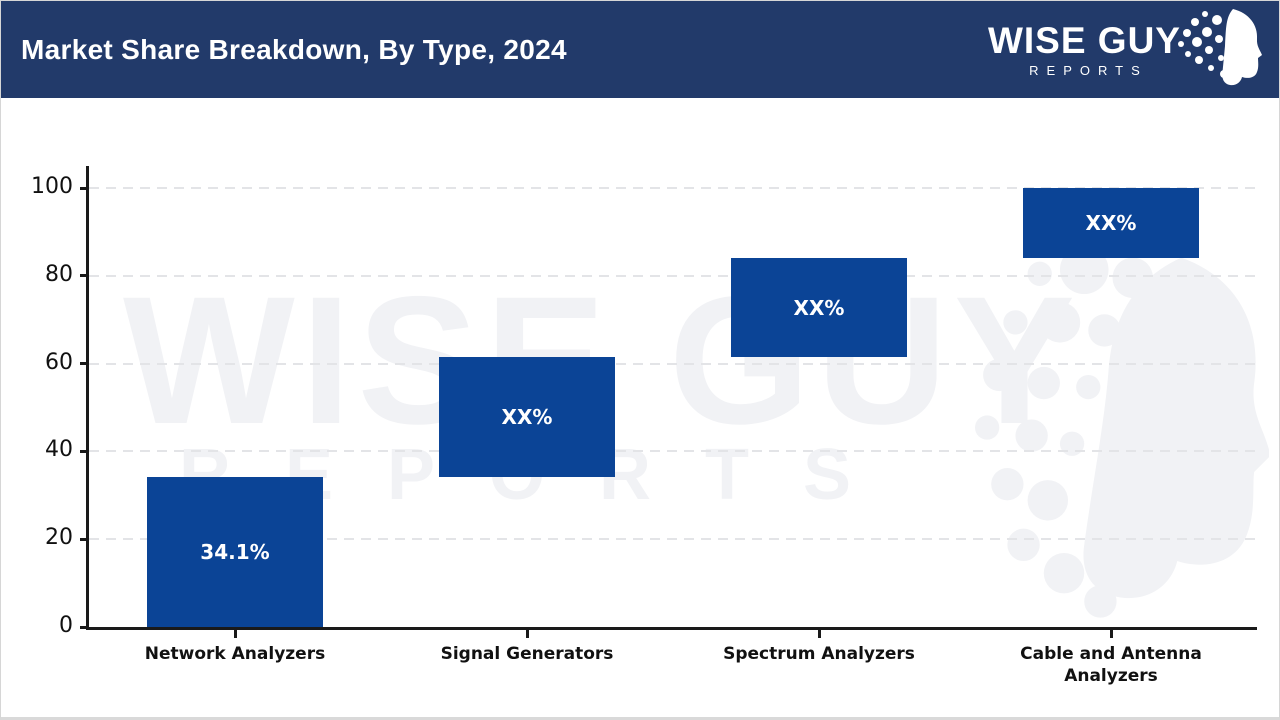  I want to click on y-axis-line, so click(87, 398).